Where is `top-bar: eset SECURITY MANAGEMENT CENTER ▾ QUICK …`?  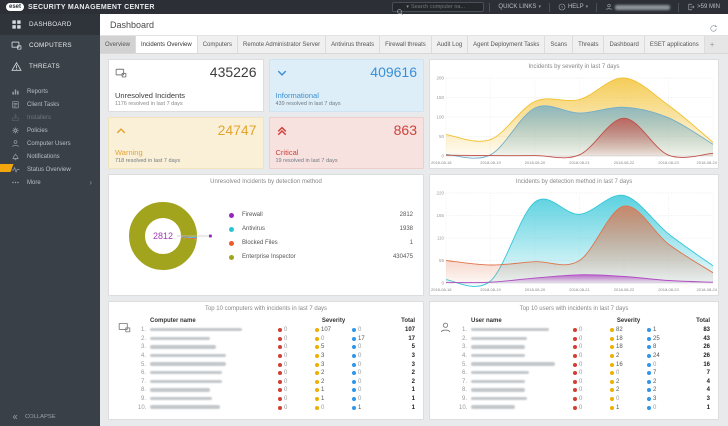
top-bar: eset SECURITY MANAGEMENT CENTER ▾ QUICK … is located at coordinates (364, 8).